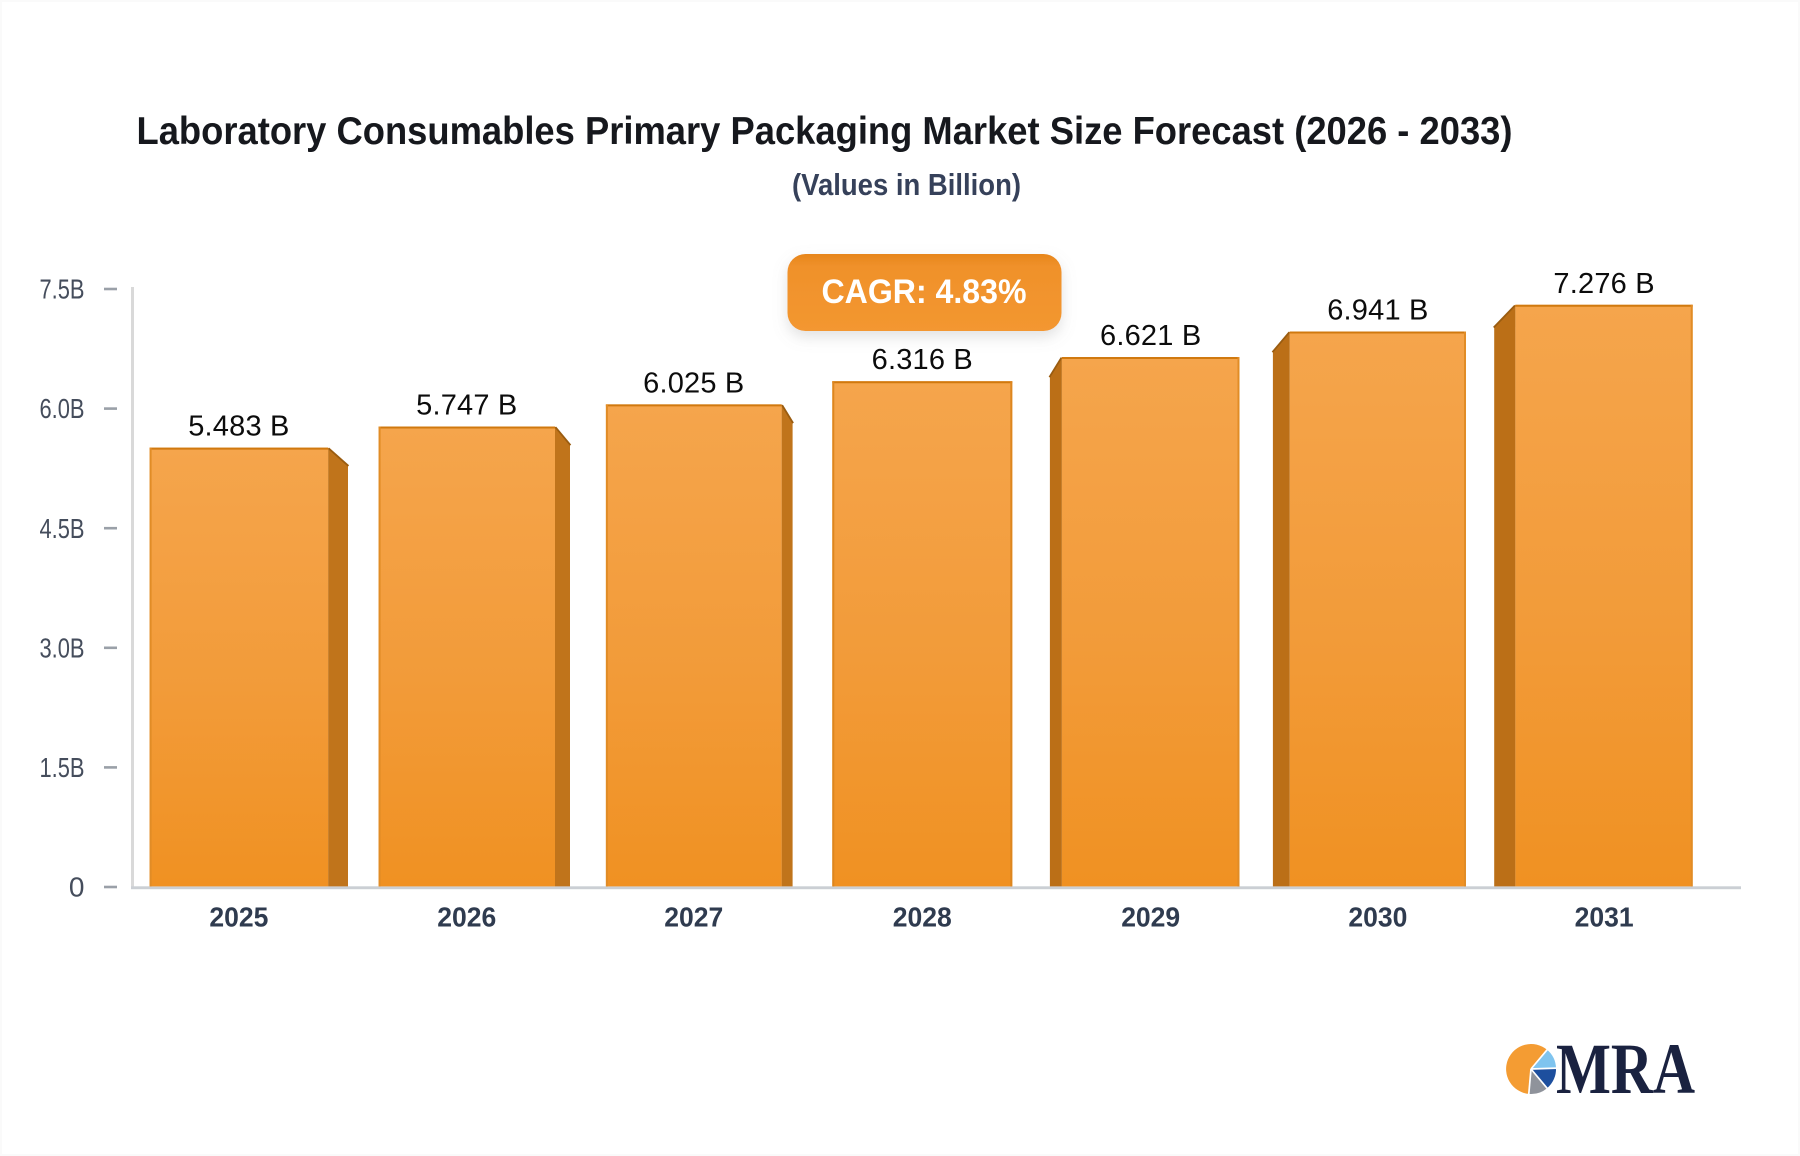  What do you see at coordinates (1150, 917) in the screenshot?
I see `svg-text: 2029` at bounding box center [1150, 917].